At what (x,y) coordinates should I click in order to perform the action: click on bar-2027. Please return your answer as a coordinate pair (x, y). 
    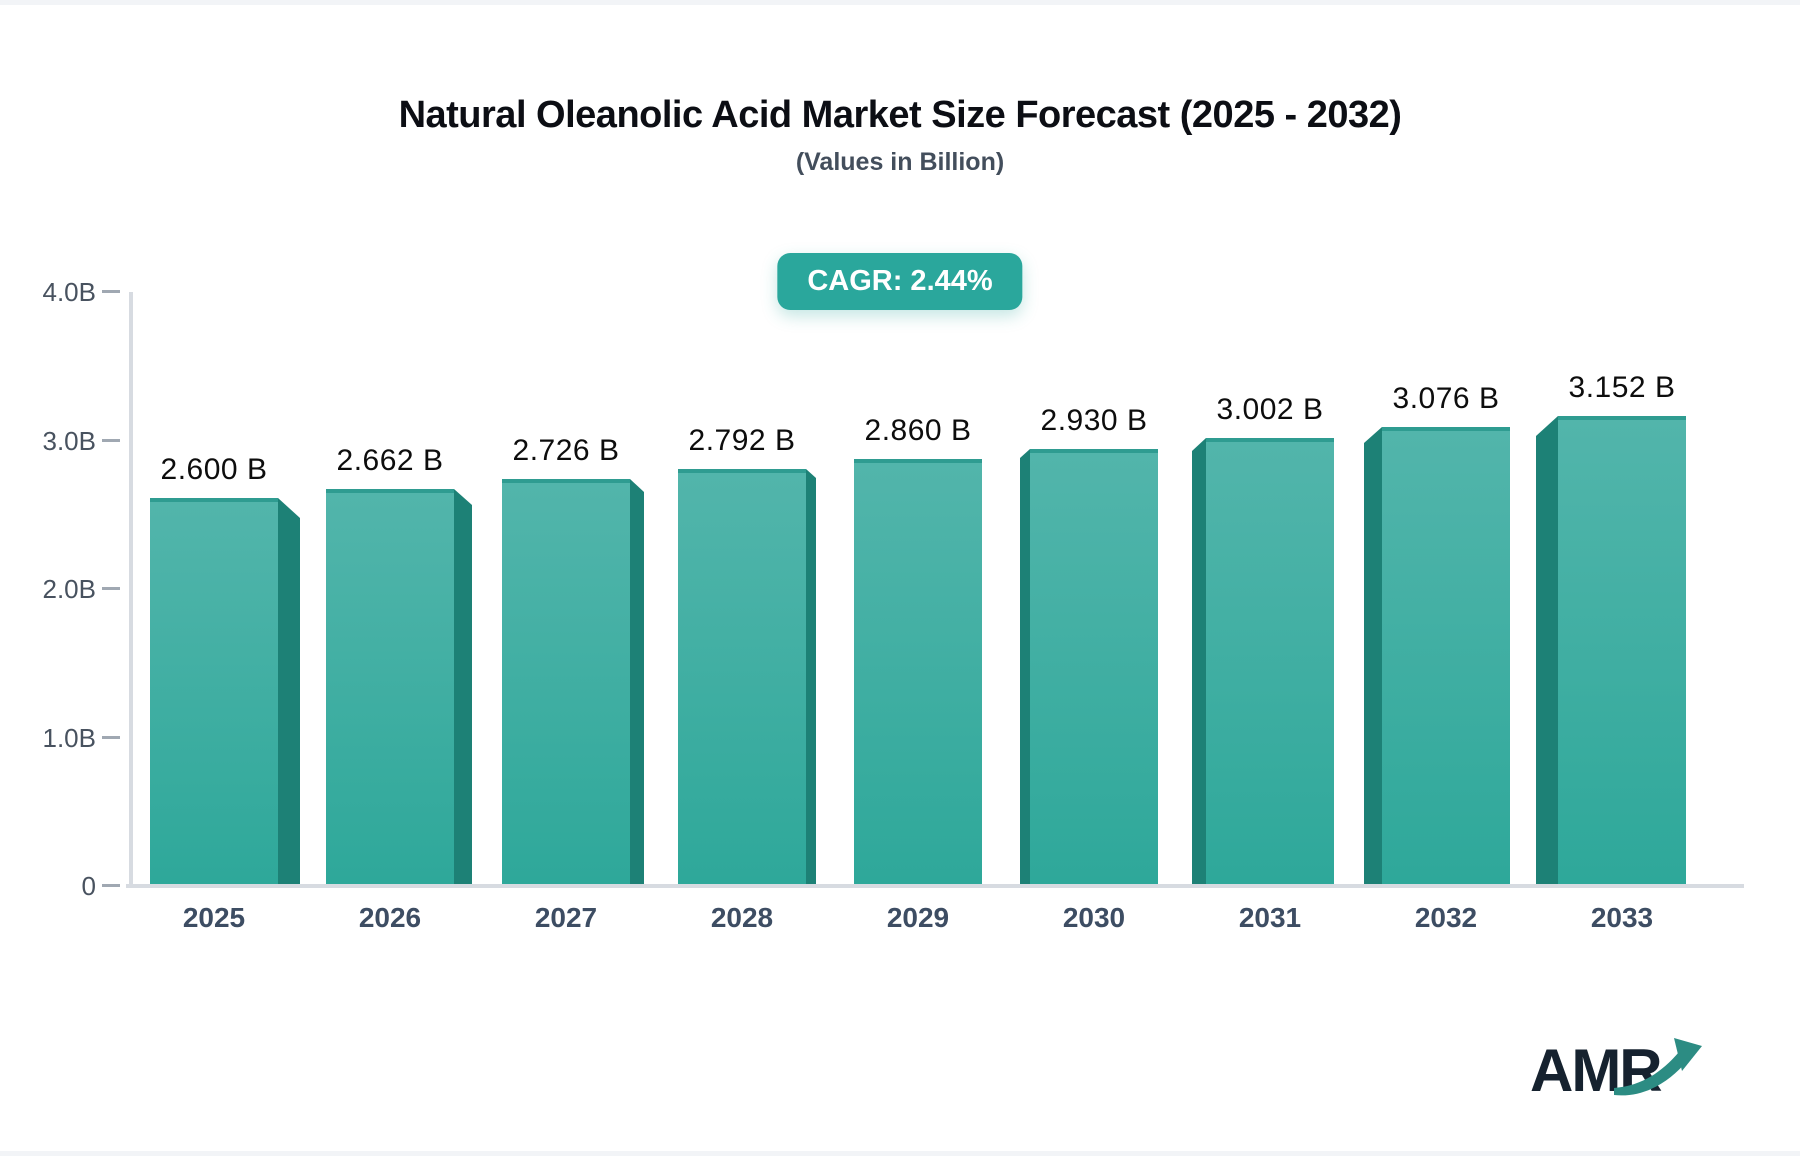
    Looking at the image, I should click on (566, 681).